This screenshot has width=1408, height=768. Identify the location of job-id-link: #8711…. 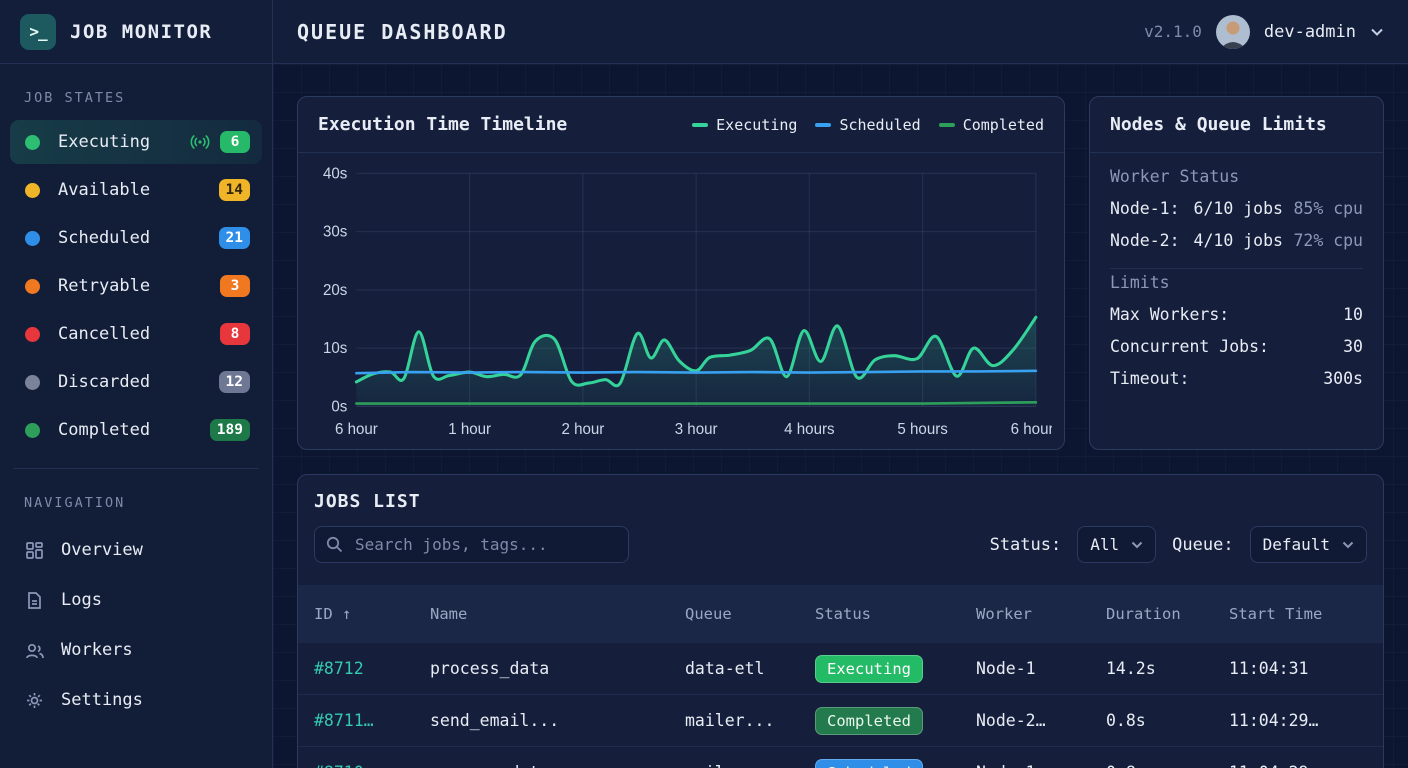
(344, 720).